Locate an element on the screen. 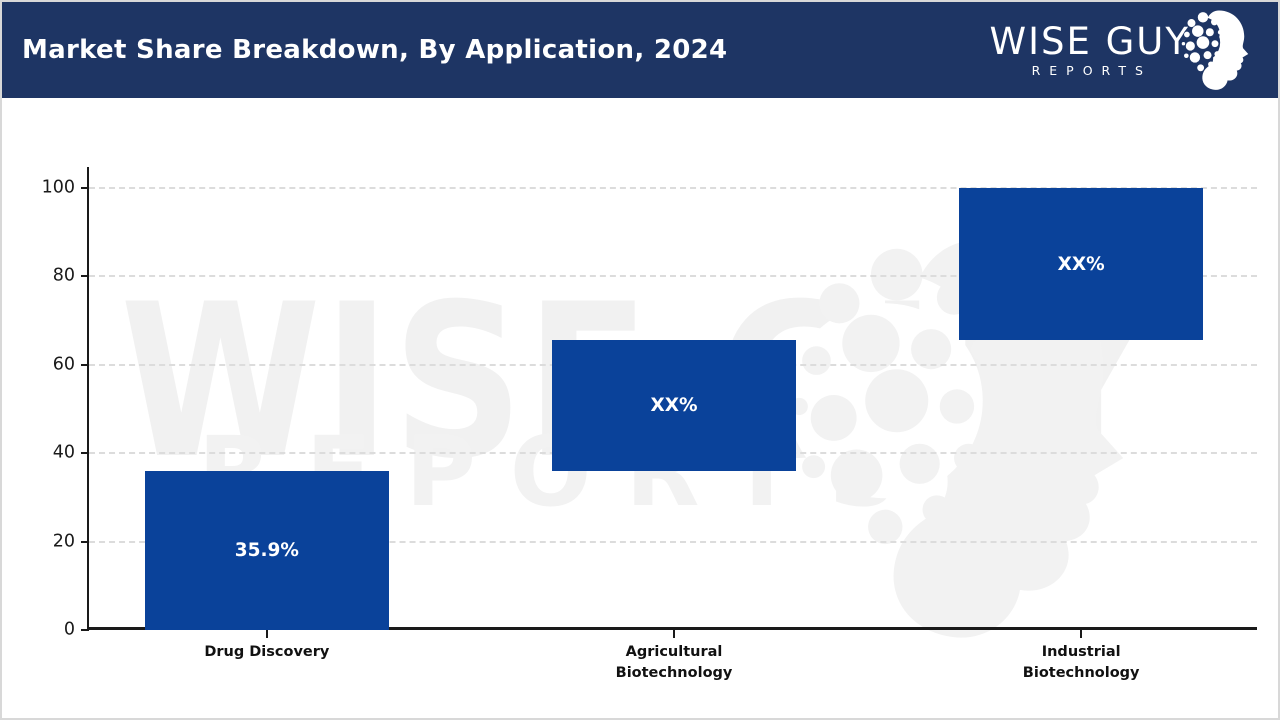 This screenshot has width=1280, height=720. bar-value-label: 35.9% is located at coordinates (266, 551).